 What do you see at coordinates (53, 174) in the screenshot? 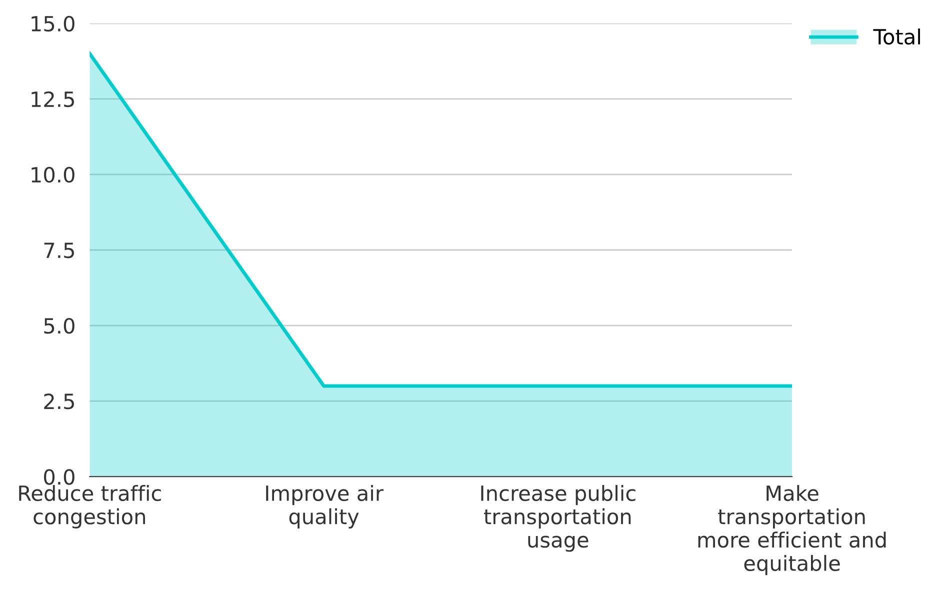
I see `y-tick-label: 10.0` at bounding box center [53, 174].